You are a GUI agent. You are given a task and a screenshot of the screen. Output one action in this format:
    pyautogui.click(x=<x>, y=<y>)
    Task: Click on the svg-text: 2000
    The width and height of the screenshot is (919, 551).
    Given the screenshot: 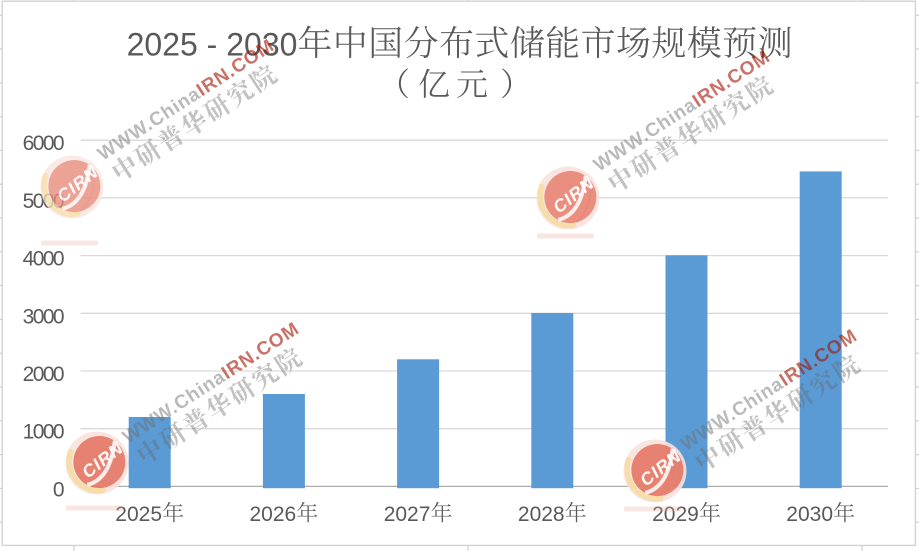 What is the action you would take?
    pyautogui.click(x=43, y=374)
    